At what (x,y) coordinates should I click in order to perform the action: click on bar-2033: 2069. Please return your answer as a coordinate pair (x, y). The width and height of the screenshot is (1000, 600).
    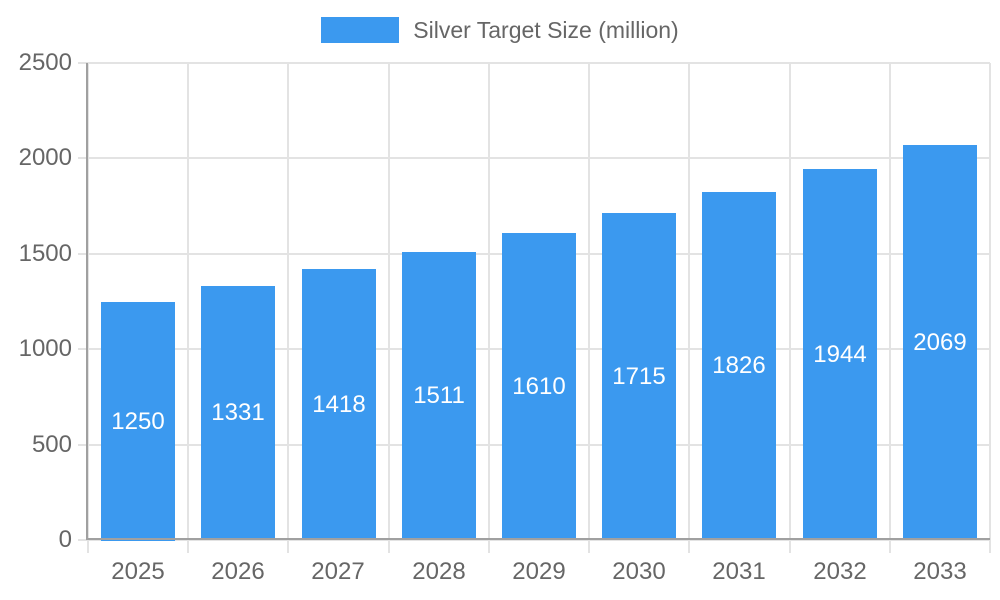
    Looking at the image, I should click on (940, 342).